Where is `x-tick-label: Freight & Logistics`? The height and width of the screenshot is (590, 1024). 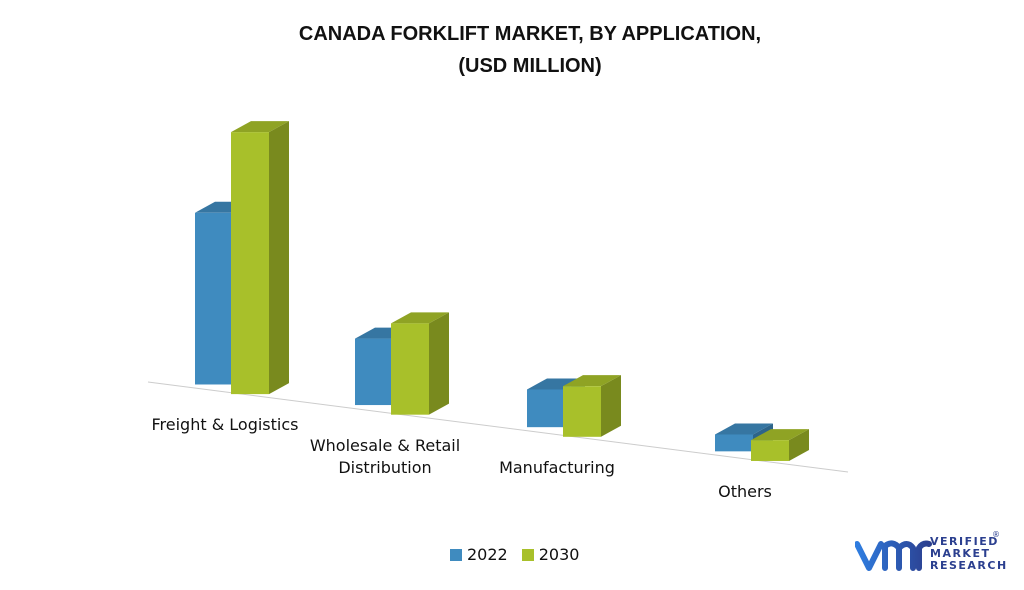 x-tick-label: Freight & Logistics is located at coordinates (225, 425).